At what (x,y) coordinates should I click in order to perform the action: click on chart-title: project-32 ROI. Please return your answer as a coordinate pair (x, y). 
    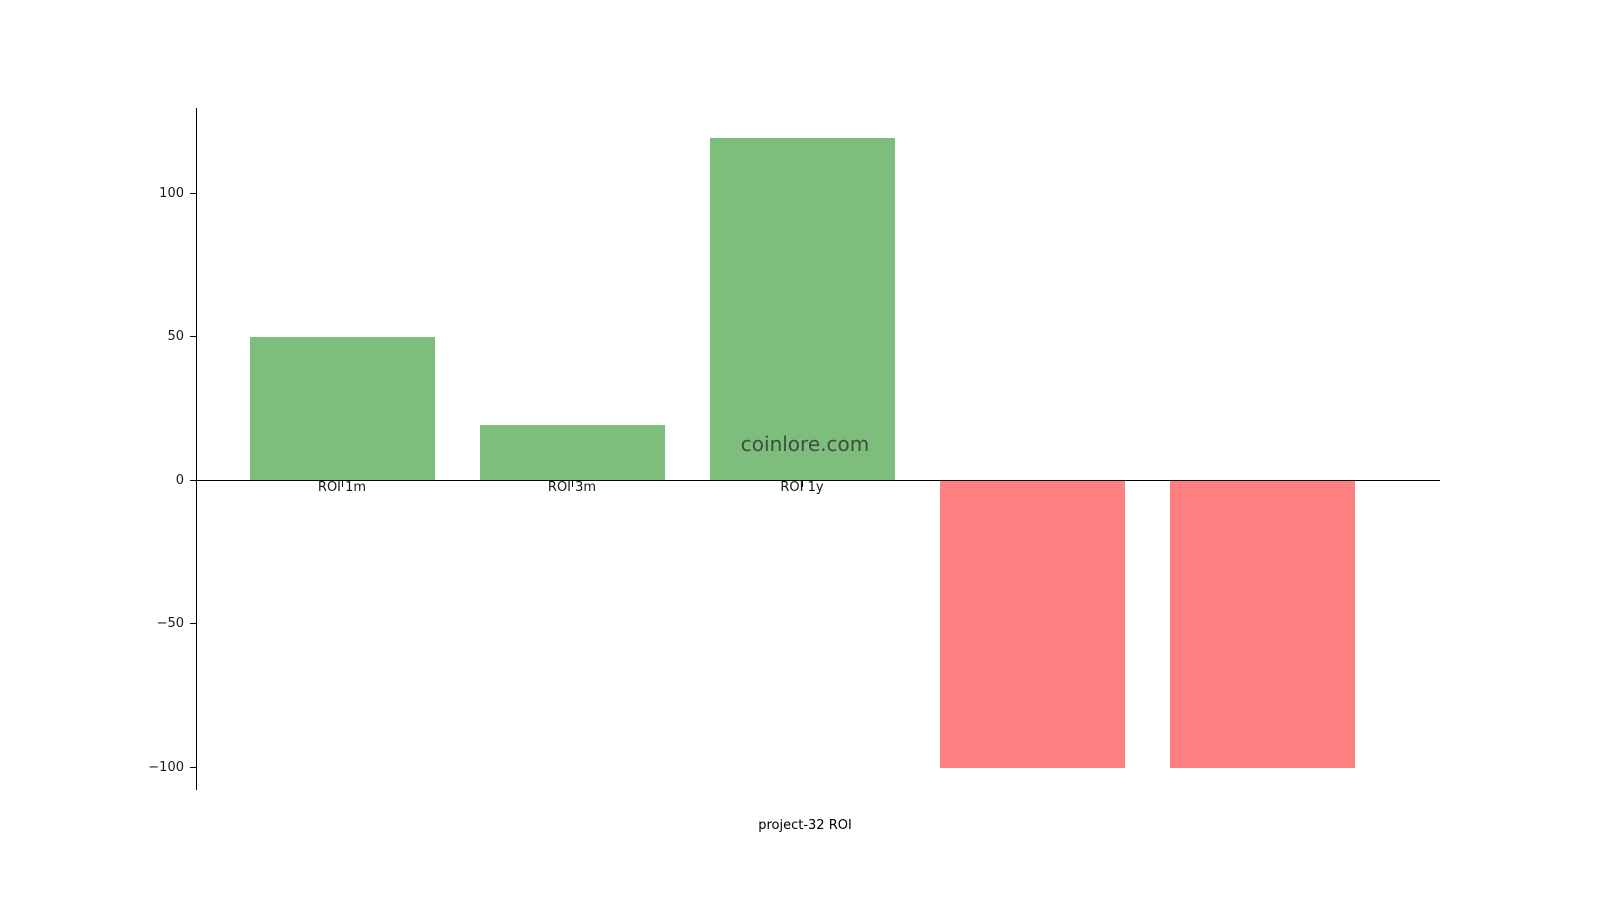
    Looking at the image, I should click on (805, 825).